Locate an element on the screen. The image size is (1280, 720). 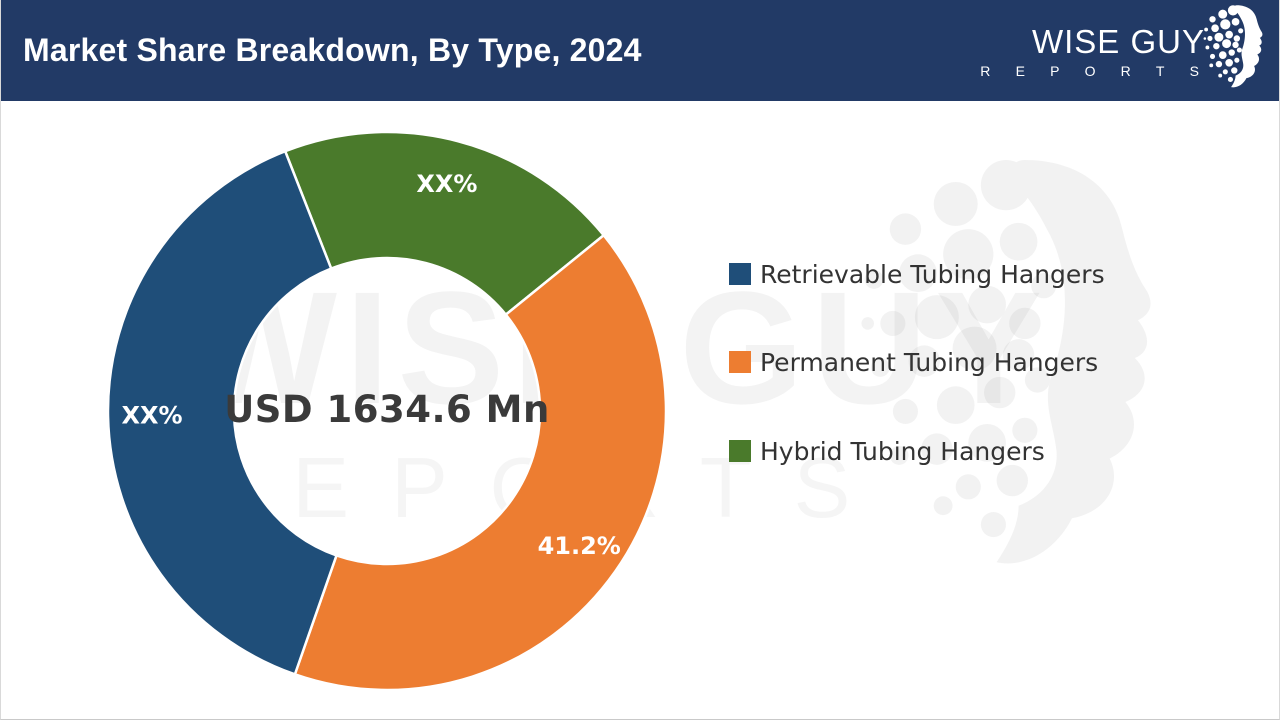
logo-face-icon is located at coordinates (1233, 46).